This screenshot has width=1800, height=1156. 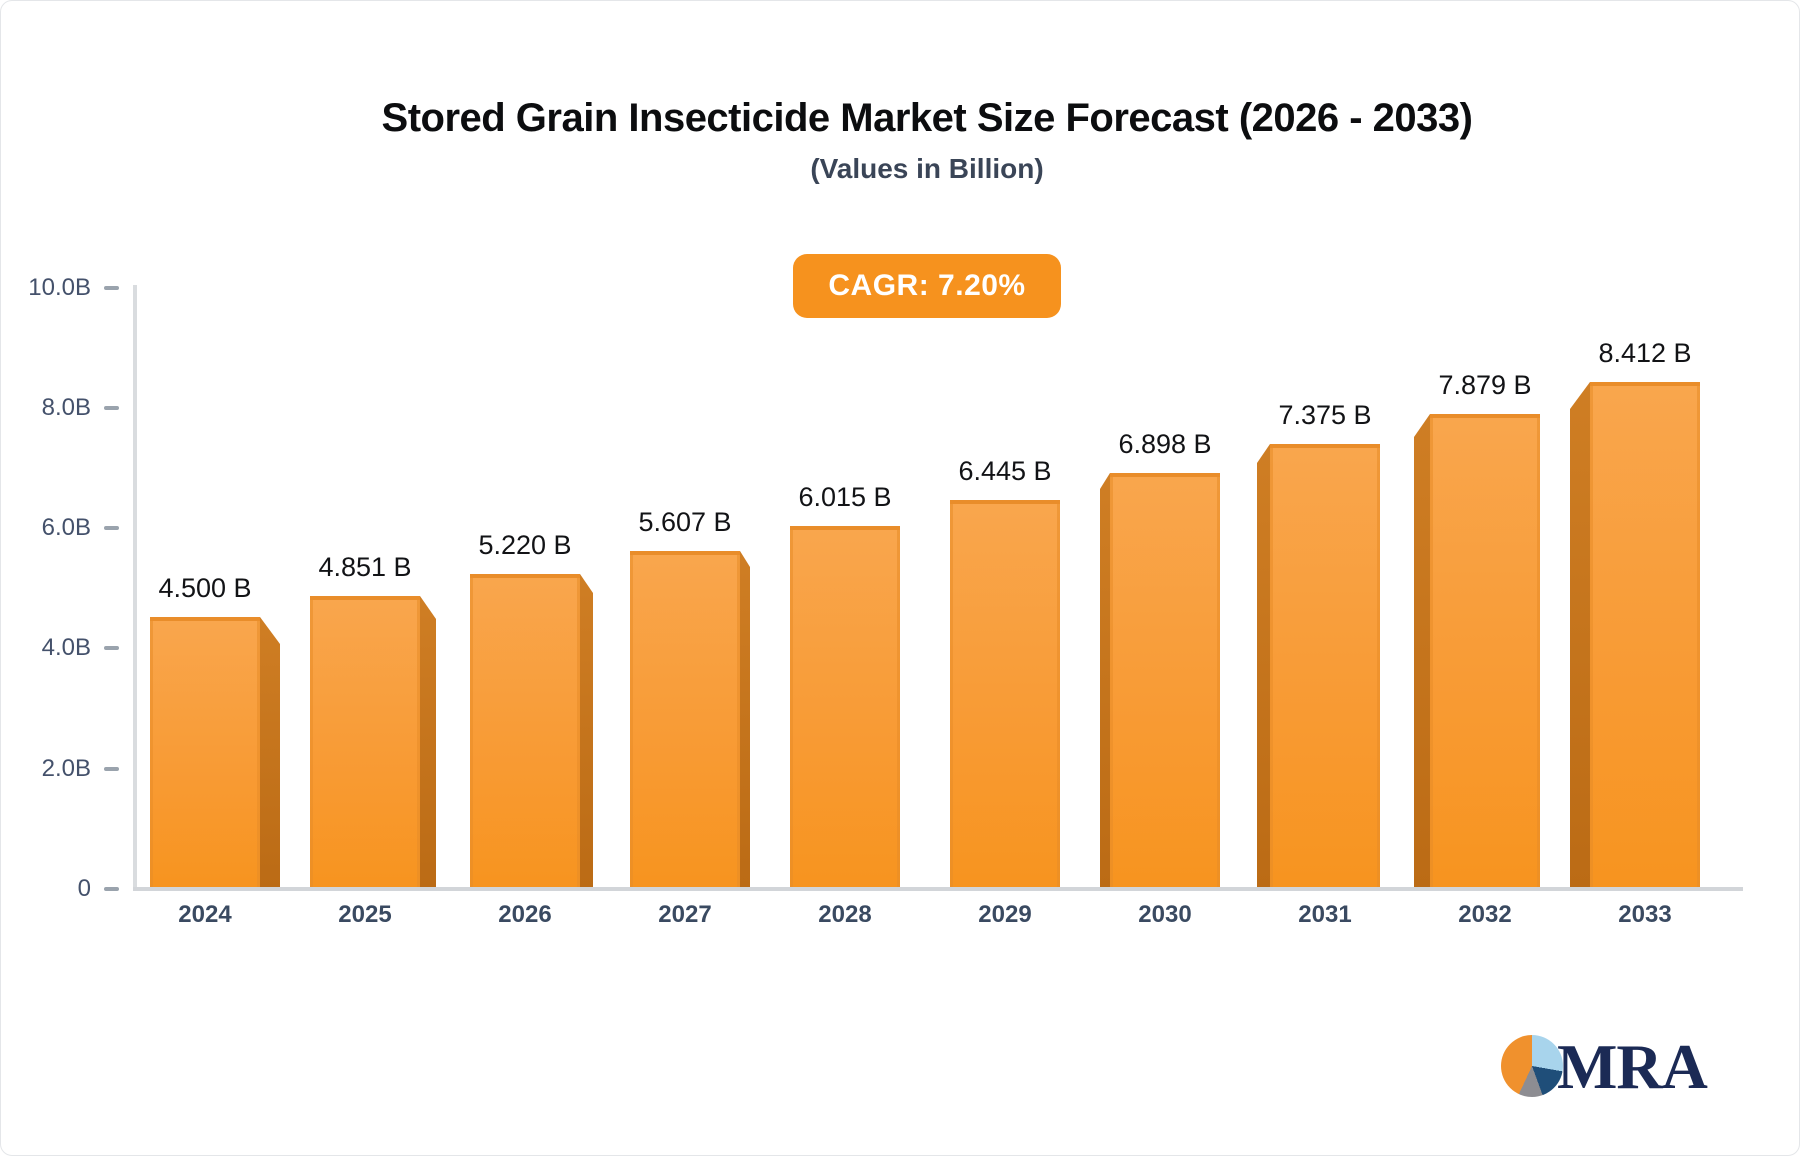 I want to click on x-axis-label-2025: 2025, so click(x=365, y=914).